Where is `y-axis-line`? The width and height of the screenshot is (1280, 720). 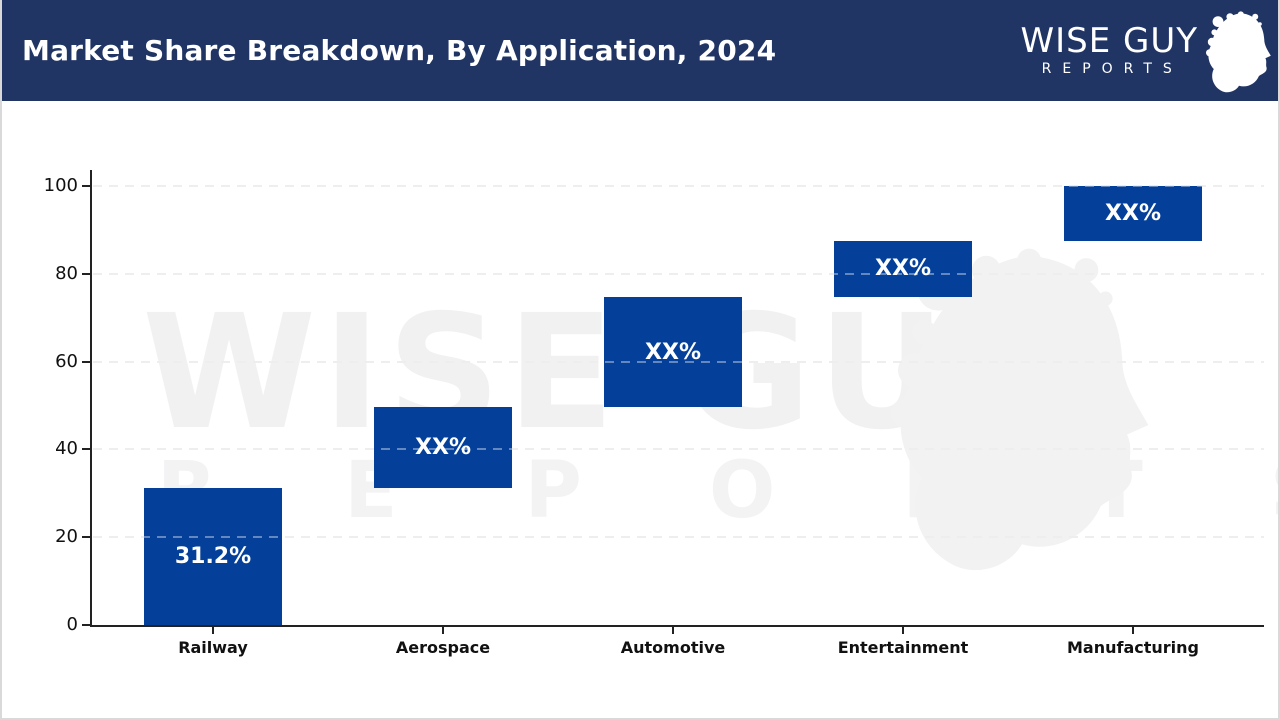
y-axis-line is located at coordinates (91, 398).